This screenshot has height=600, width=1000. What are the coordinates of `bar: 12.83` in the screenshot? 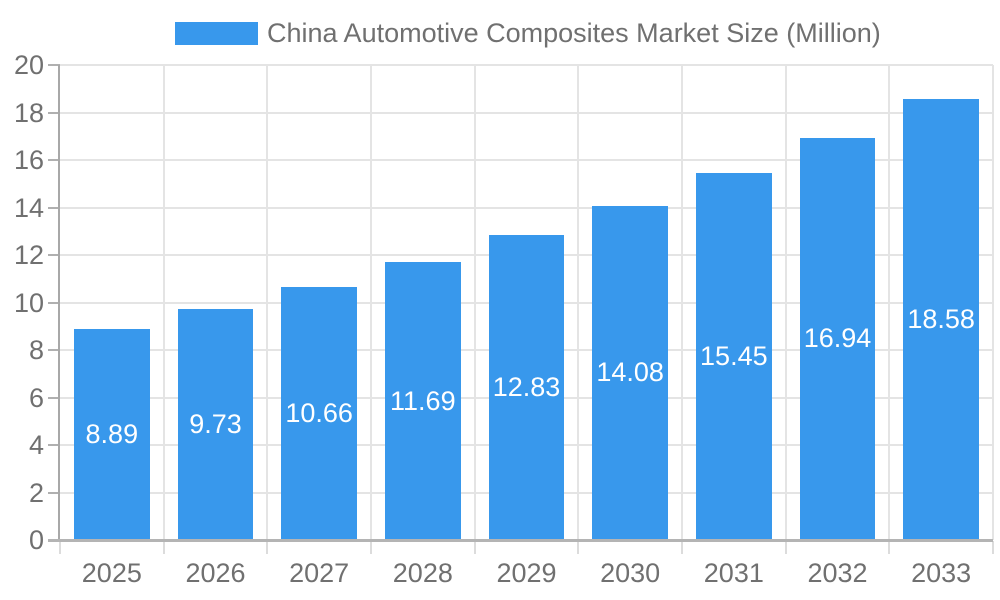 It's located at (526, 387).